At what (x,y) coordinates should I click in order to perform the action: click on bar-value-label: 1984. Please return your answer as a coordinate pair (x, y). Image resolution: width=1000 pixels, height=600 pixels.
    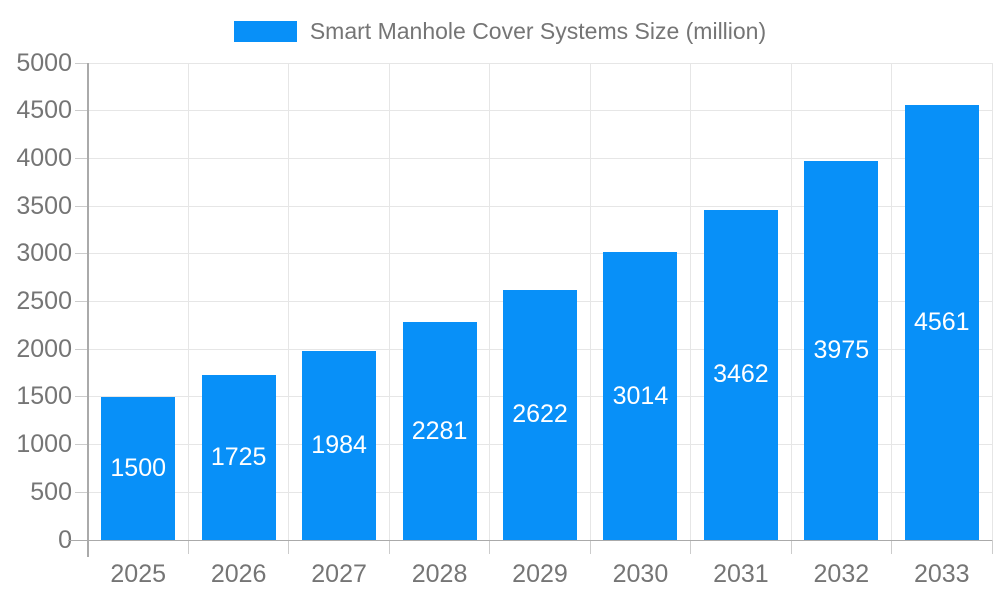
    Looking at the image, I should click on (339, 444).